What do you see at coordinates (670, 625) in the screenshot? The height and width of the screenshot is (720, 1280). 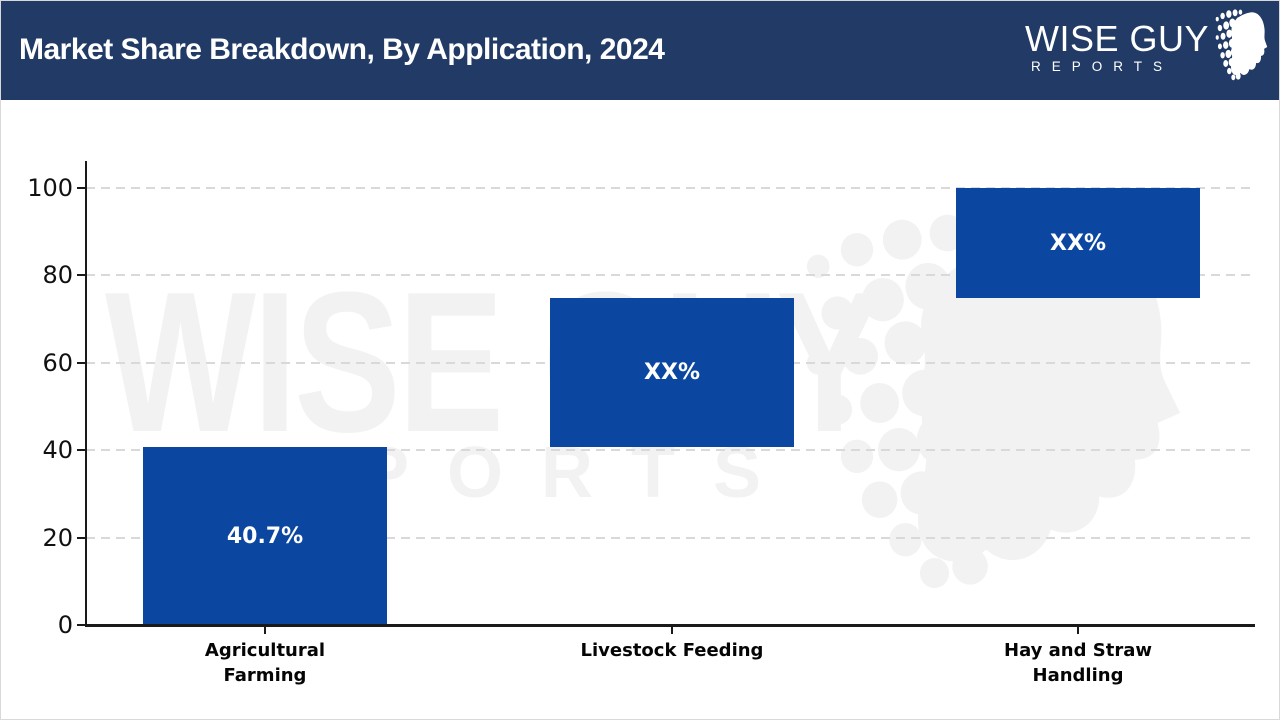 I see `x-axis-line` at bounding box center [670, 625].